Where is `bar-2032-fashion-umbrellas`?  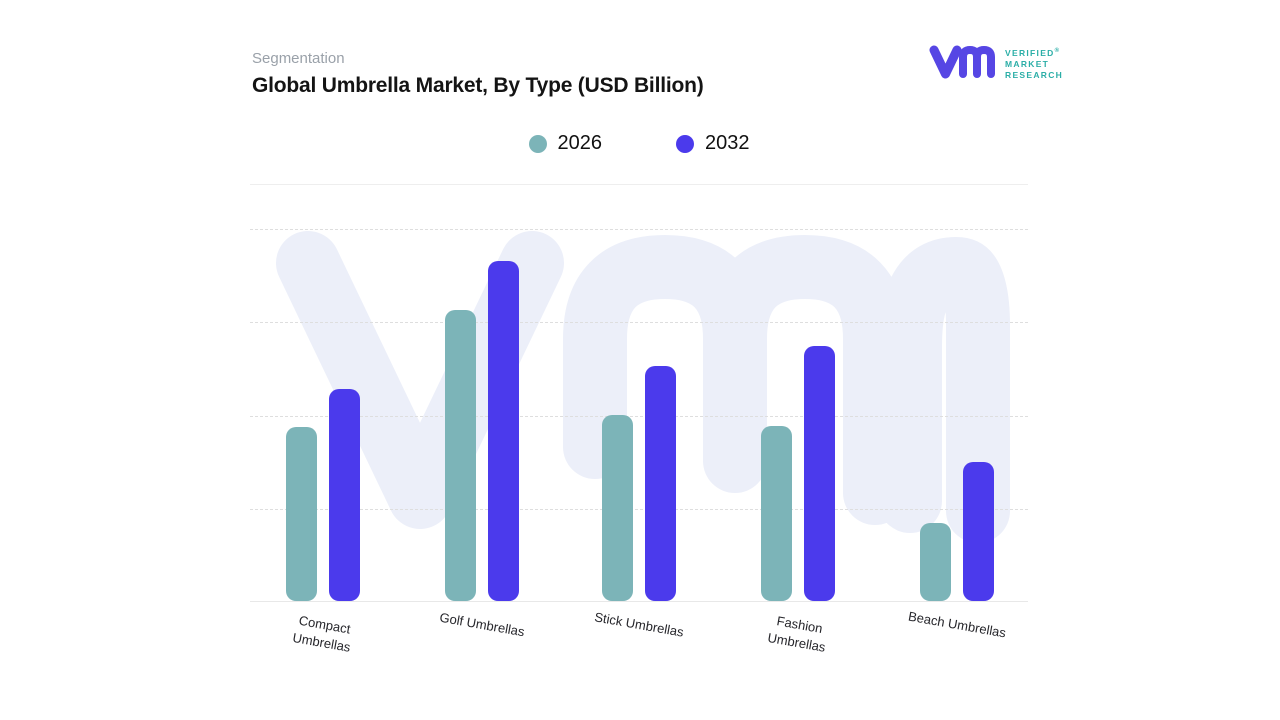 bar-2032-fashion-umbrellas is located at coordinates (819, 473).